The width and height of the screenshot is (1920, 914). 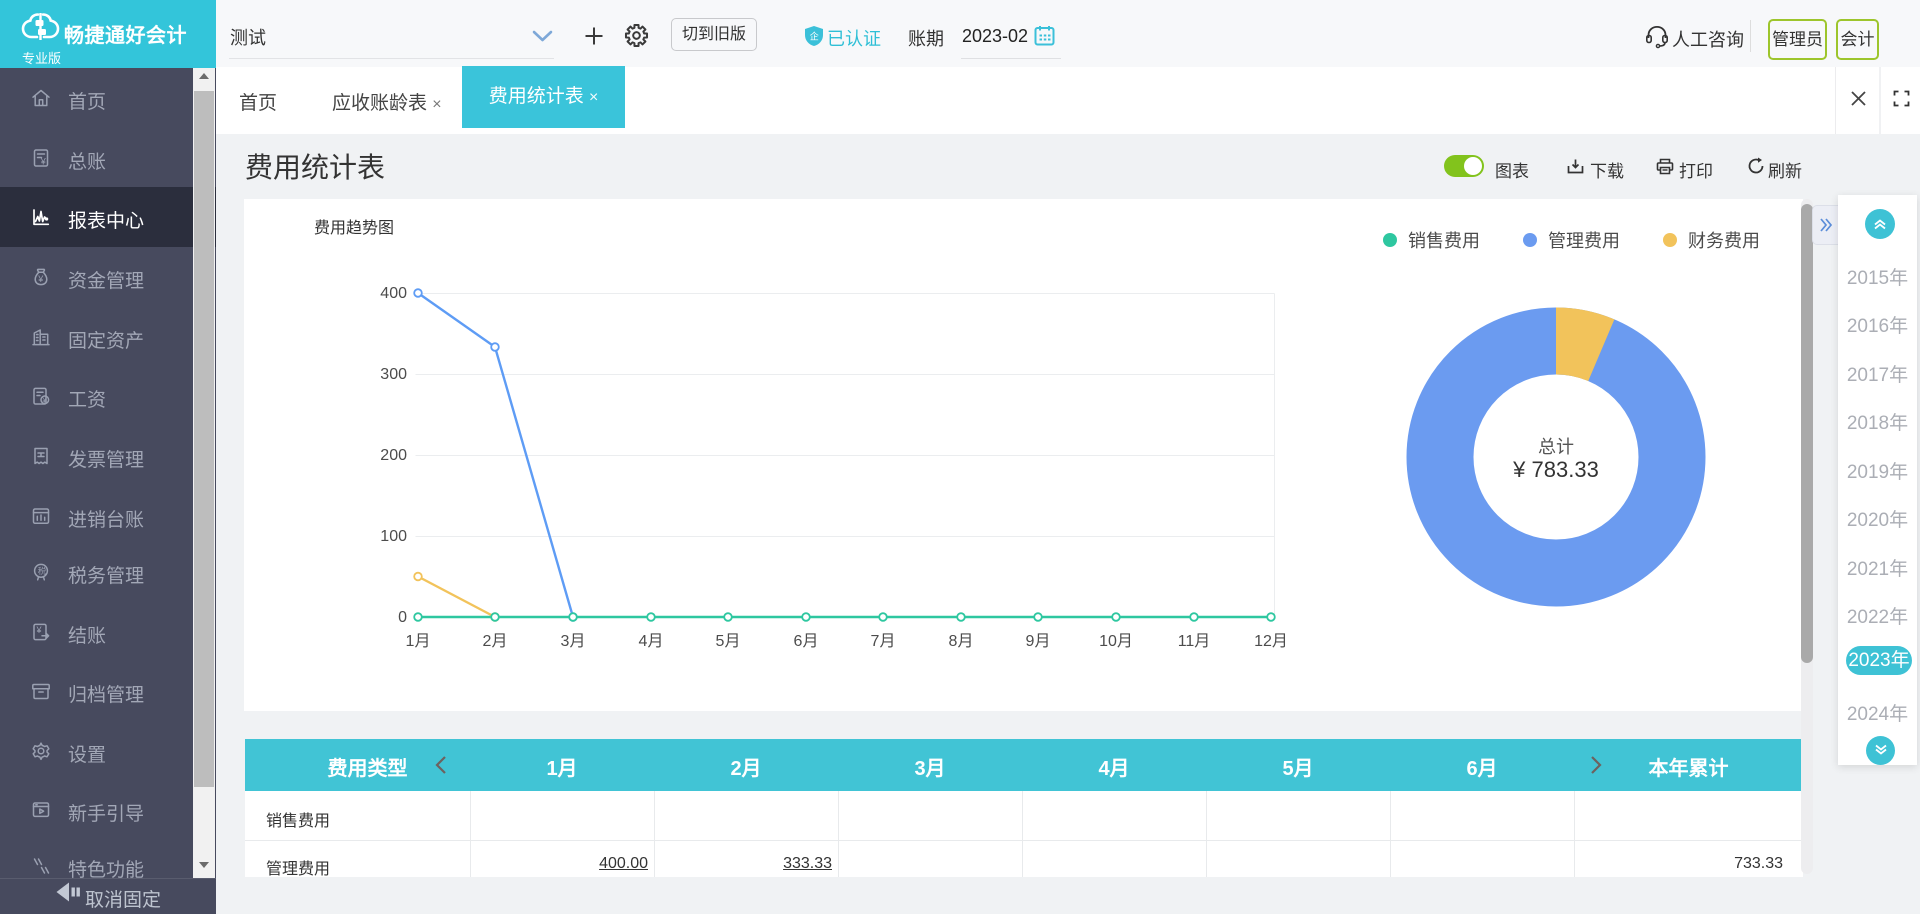 I want to click on svg-text: 7月, so click(x=883, y=641).